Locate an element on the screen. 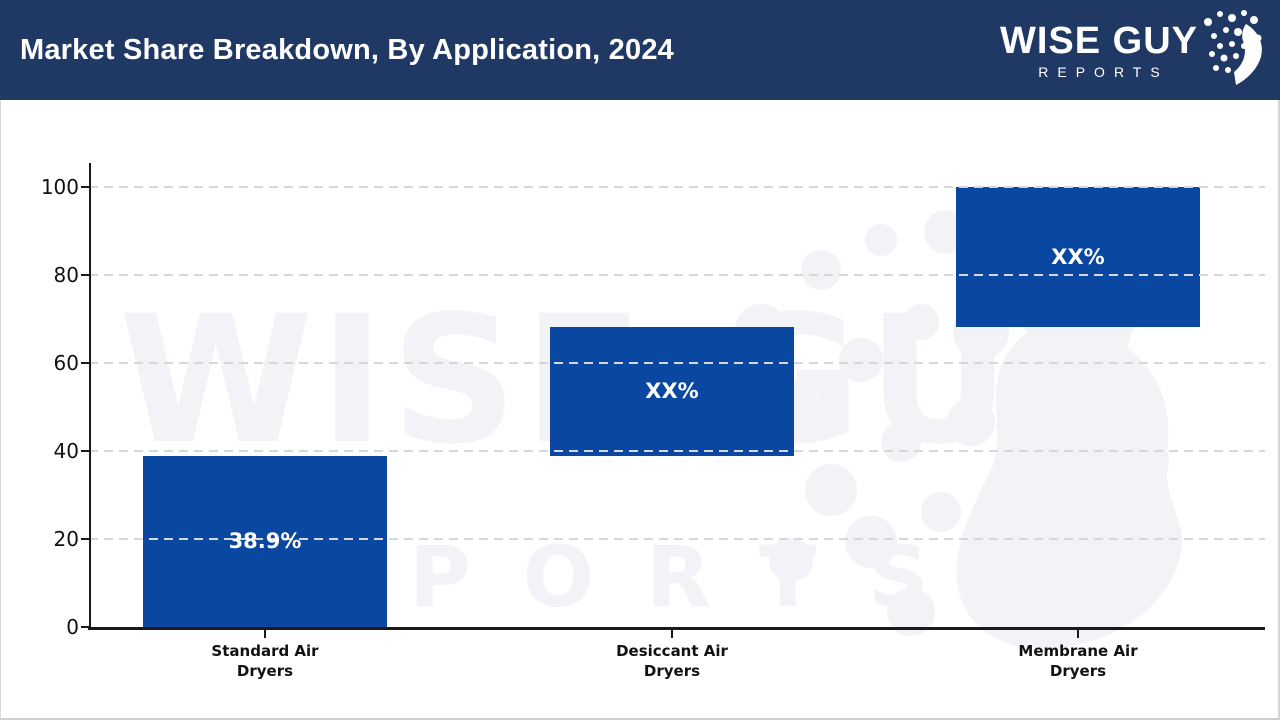 This screenshot has width=1280, height=720. bar-desiccant-air-dryers is located at coordinates (672, 391).